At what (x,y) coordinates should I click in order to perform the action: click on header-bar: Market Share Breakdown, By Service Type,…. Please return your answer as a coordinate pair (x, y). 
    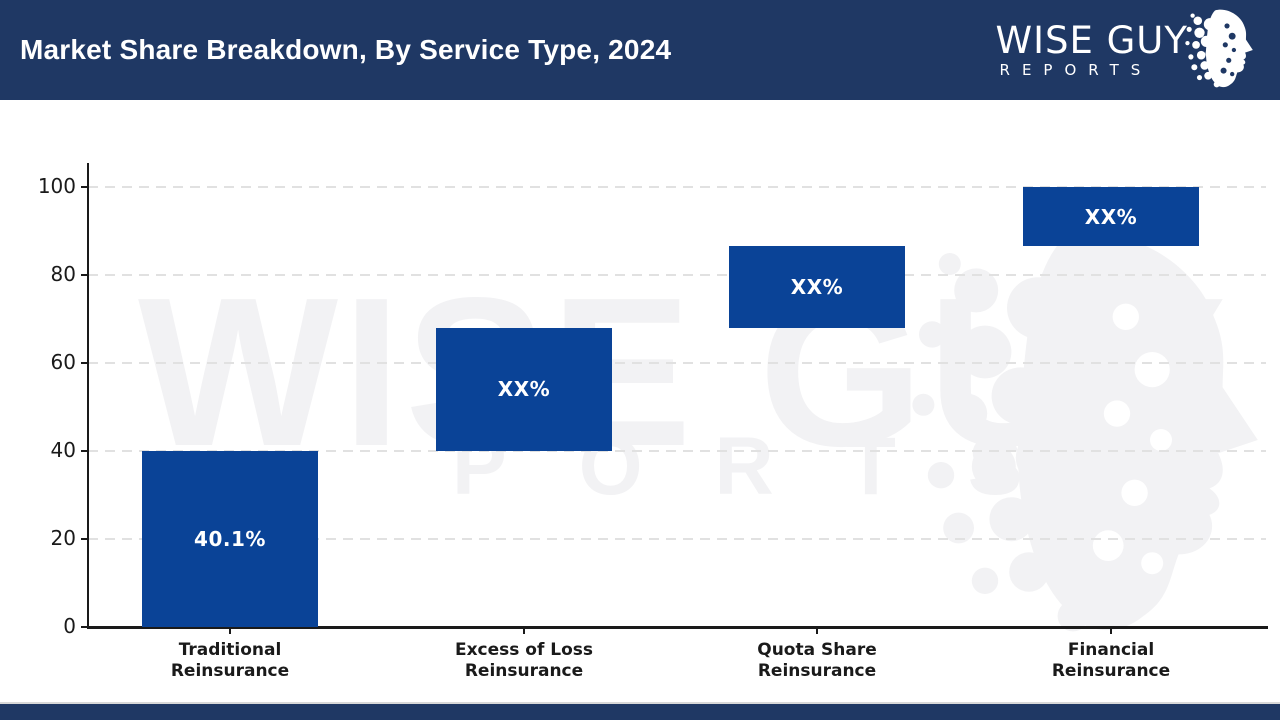
    Looking at the image, I should click on (640, 50).